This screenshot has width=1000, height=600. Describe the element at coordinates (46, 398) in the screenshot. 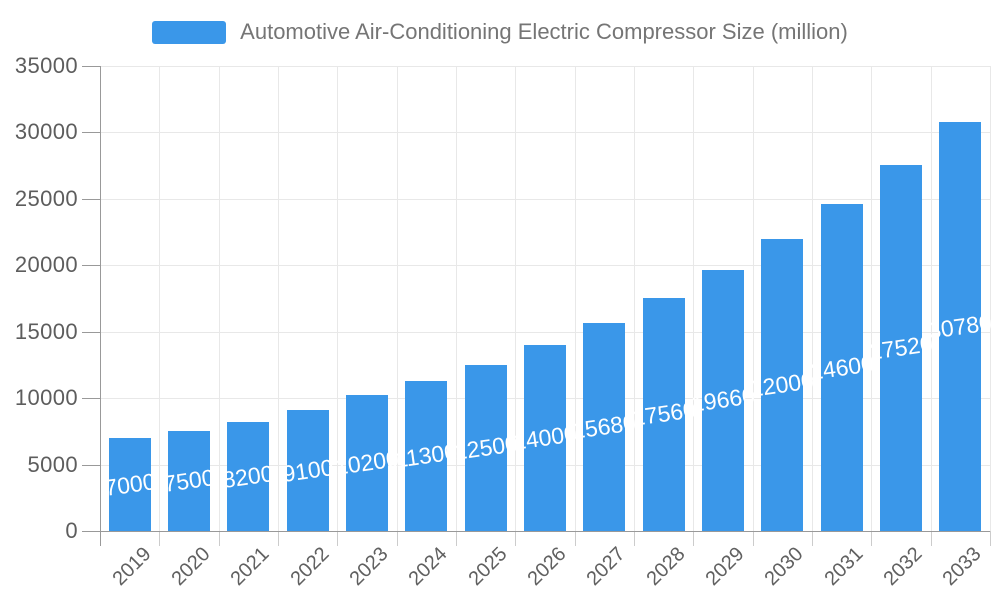

I see `y-tick-label: 10000` at that location.